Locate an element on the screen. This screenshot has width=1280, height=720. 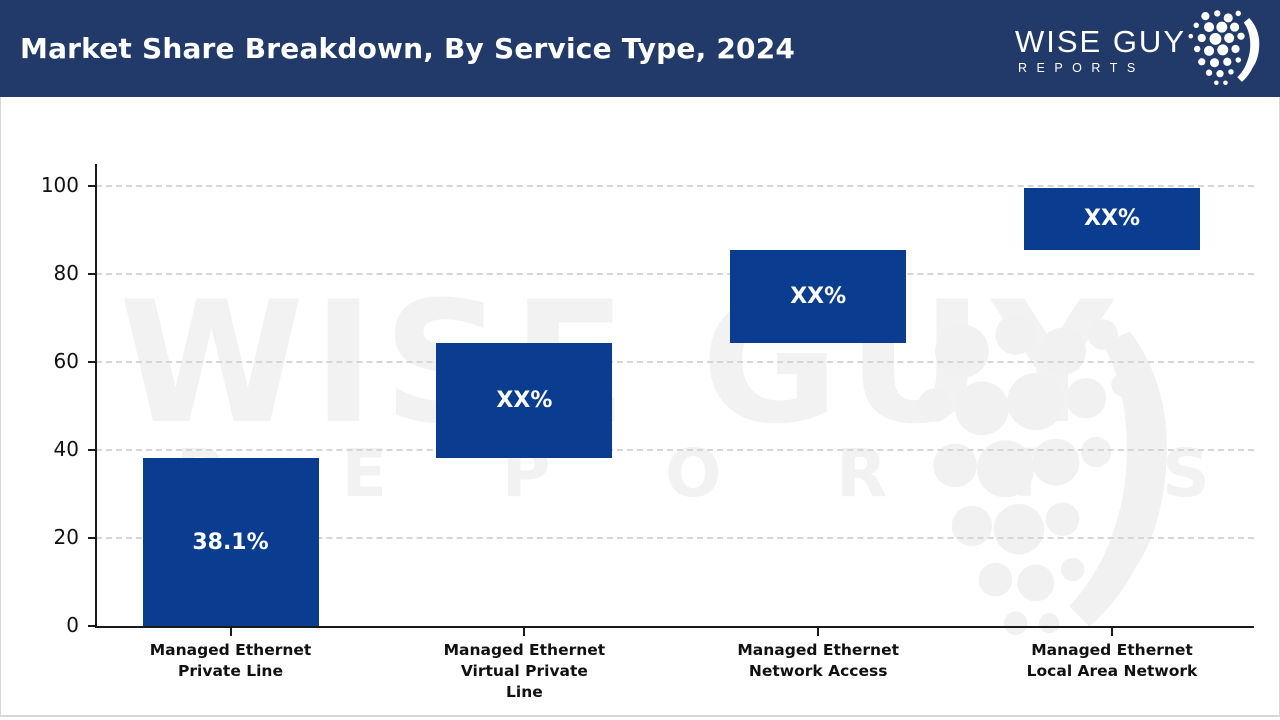
bar-segment-3: XX% is located at coordinates (1112, 218).